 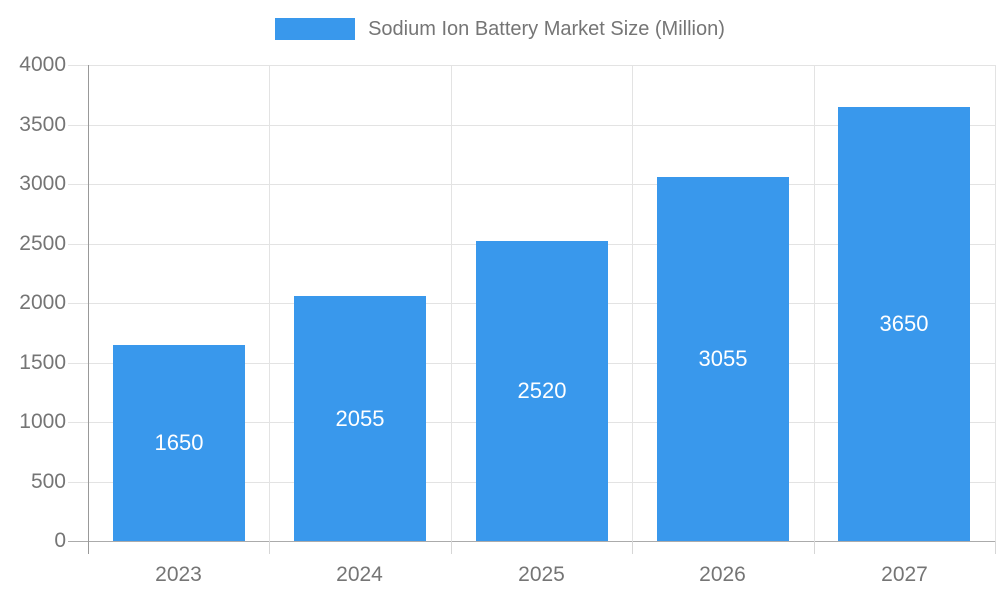 I want to click on bar-2026, so click(x=723, y=359).